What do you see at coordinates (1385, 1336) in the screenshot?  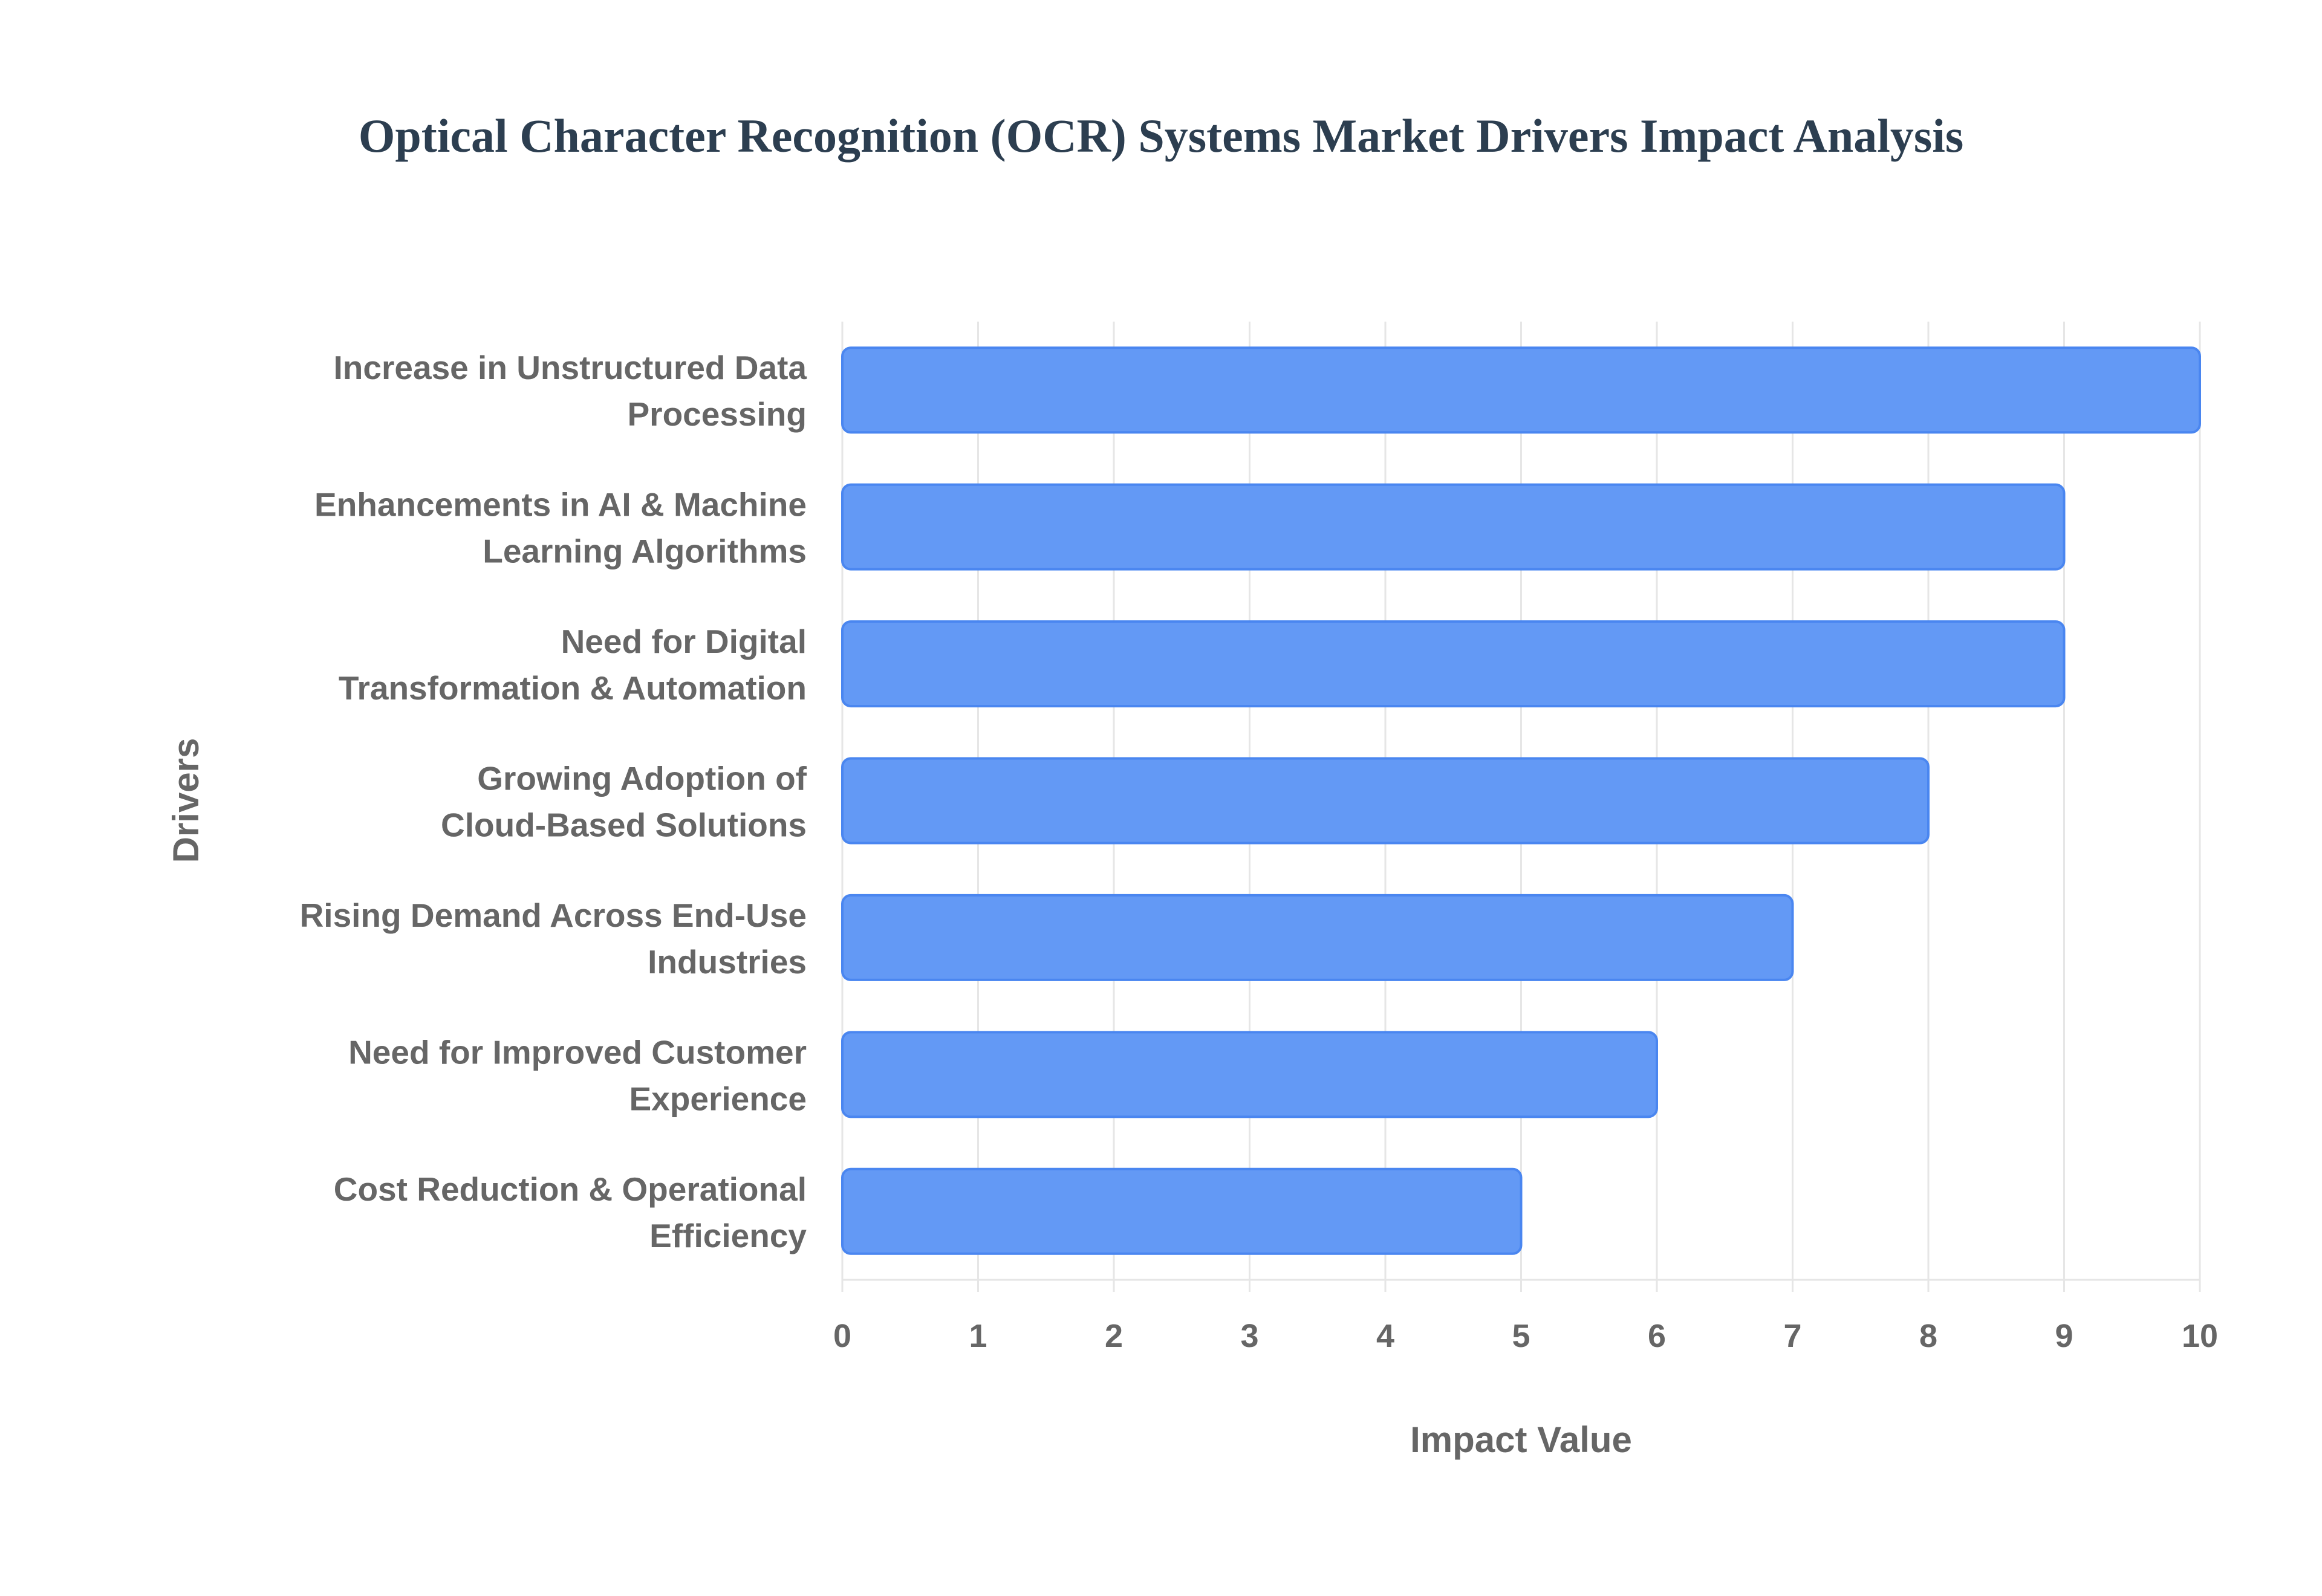 I see `x-tick-label: 4` at bounding box center [1385, 1336].